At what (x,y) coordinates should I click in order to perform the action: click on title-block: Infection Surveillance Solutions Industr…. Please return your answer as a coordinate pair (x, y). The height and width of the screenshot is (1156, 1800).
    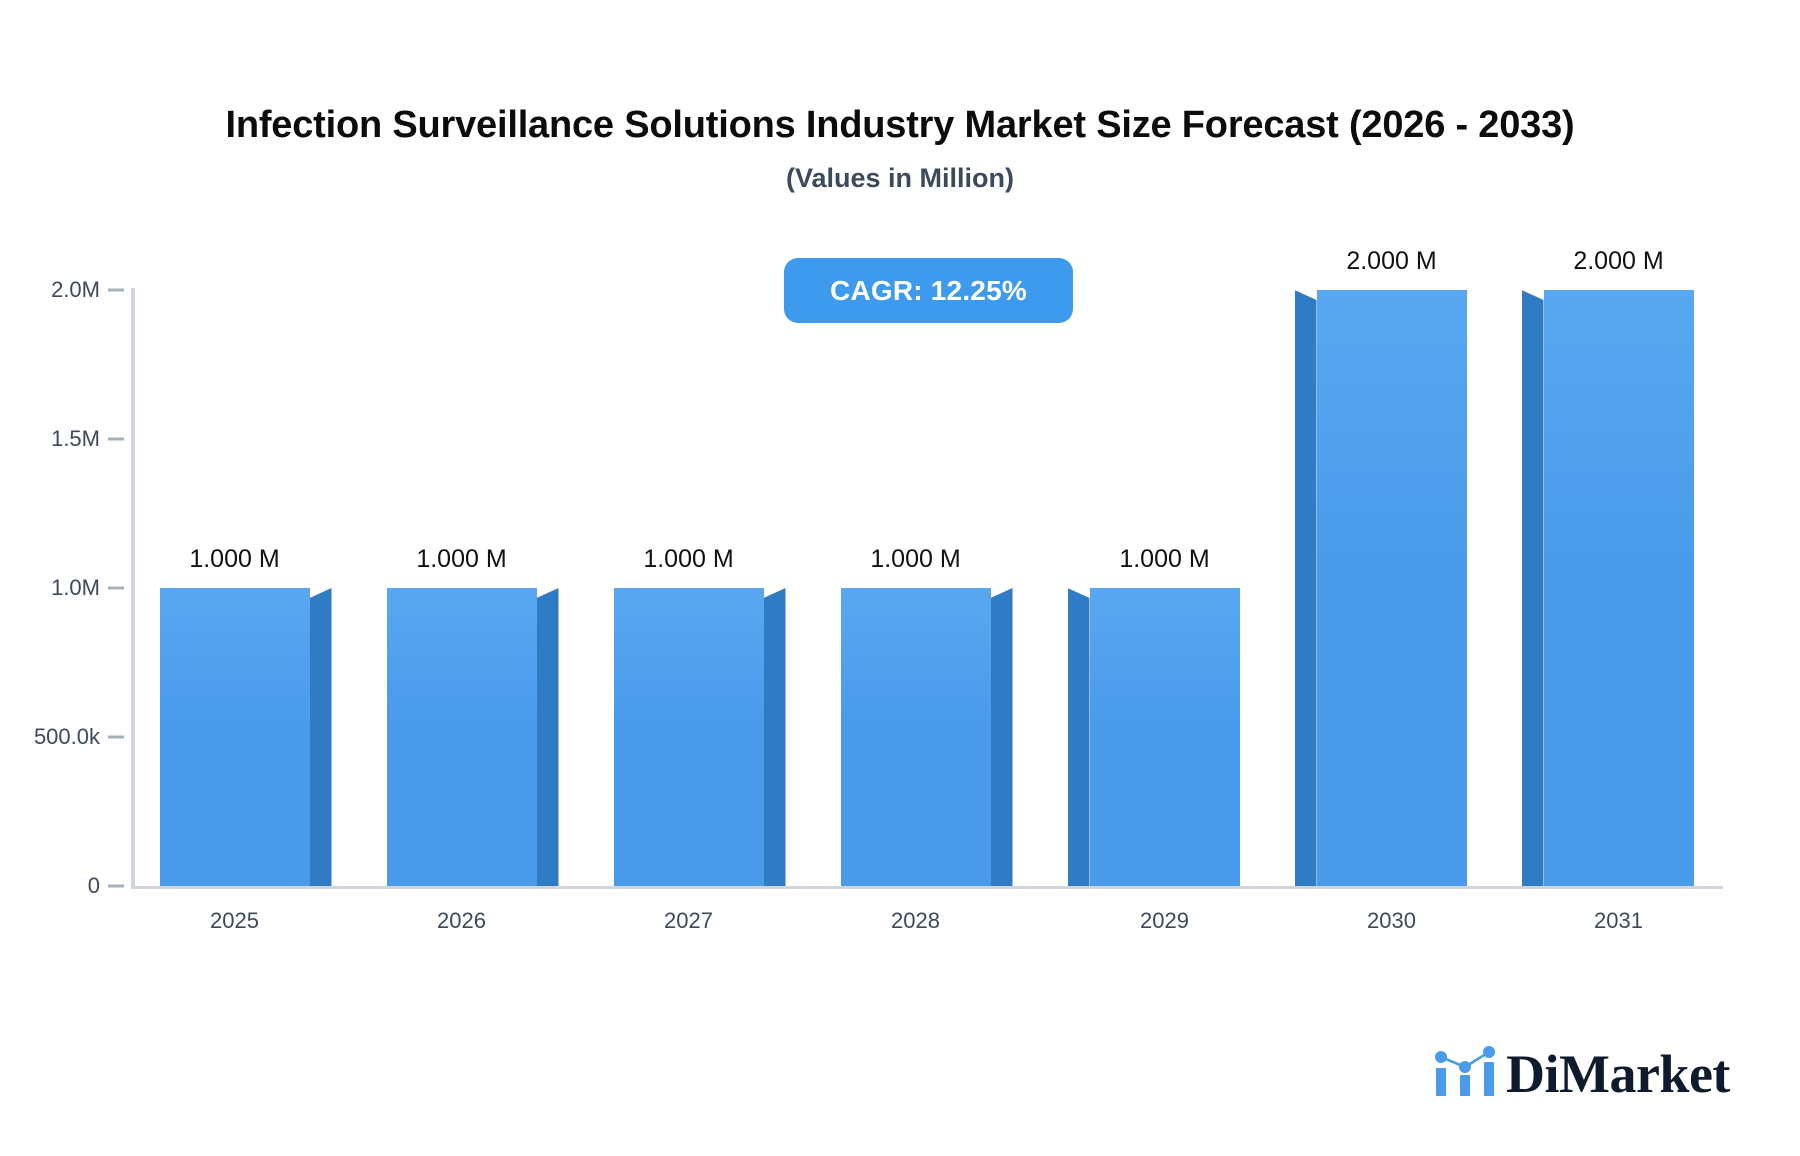
    Looking at the image, I should click on (900, 149).